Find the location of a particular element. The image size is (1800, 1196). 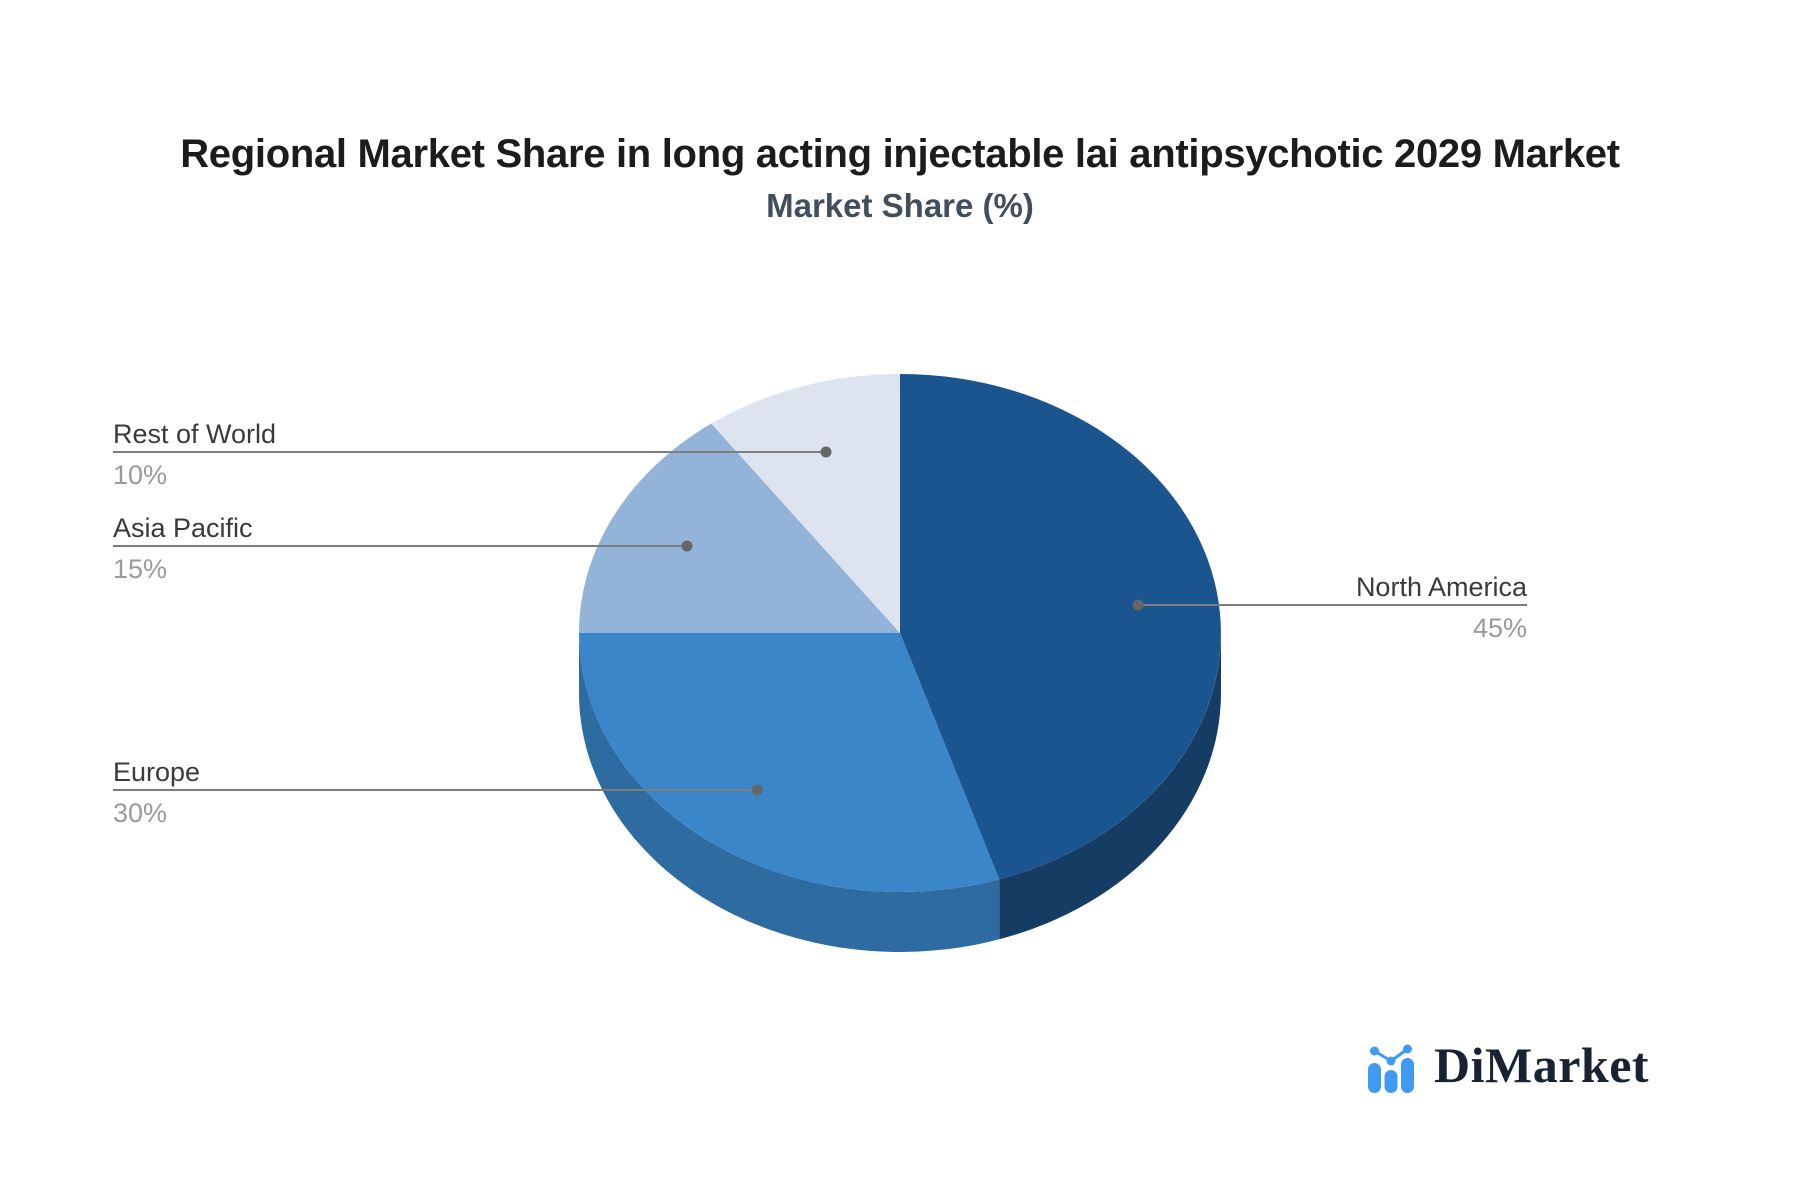

leader-dot-north-america is located at coordinates (1138, 605).